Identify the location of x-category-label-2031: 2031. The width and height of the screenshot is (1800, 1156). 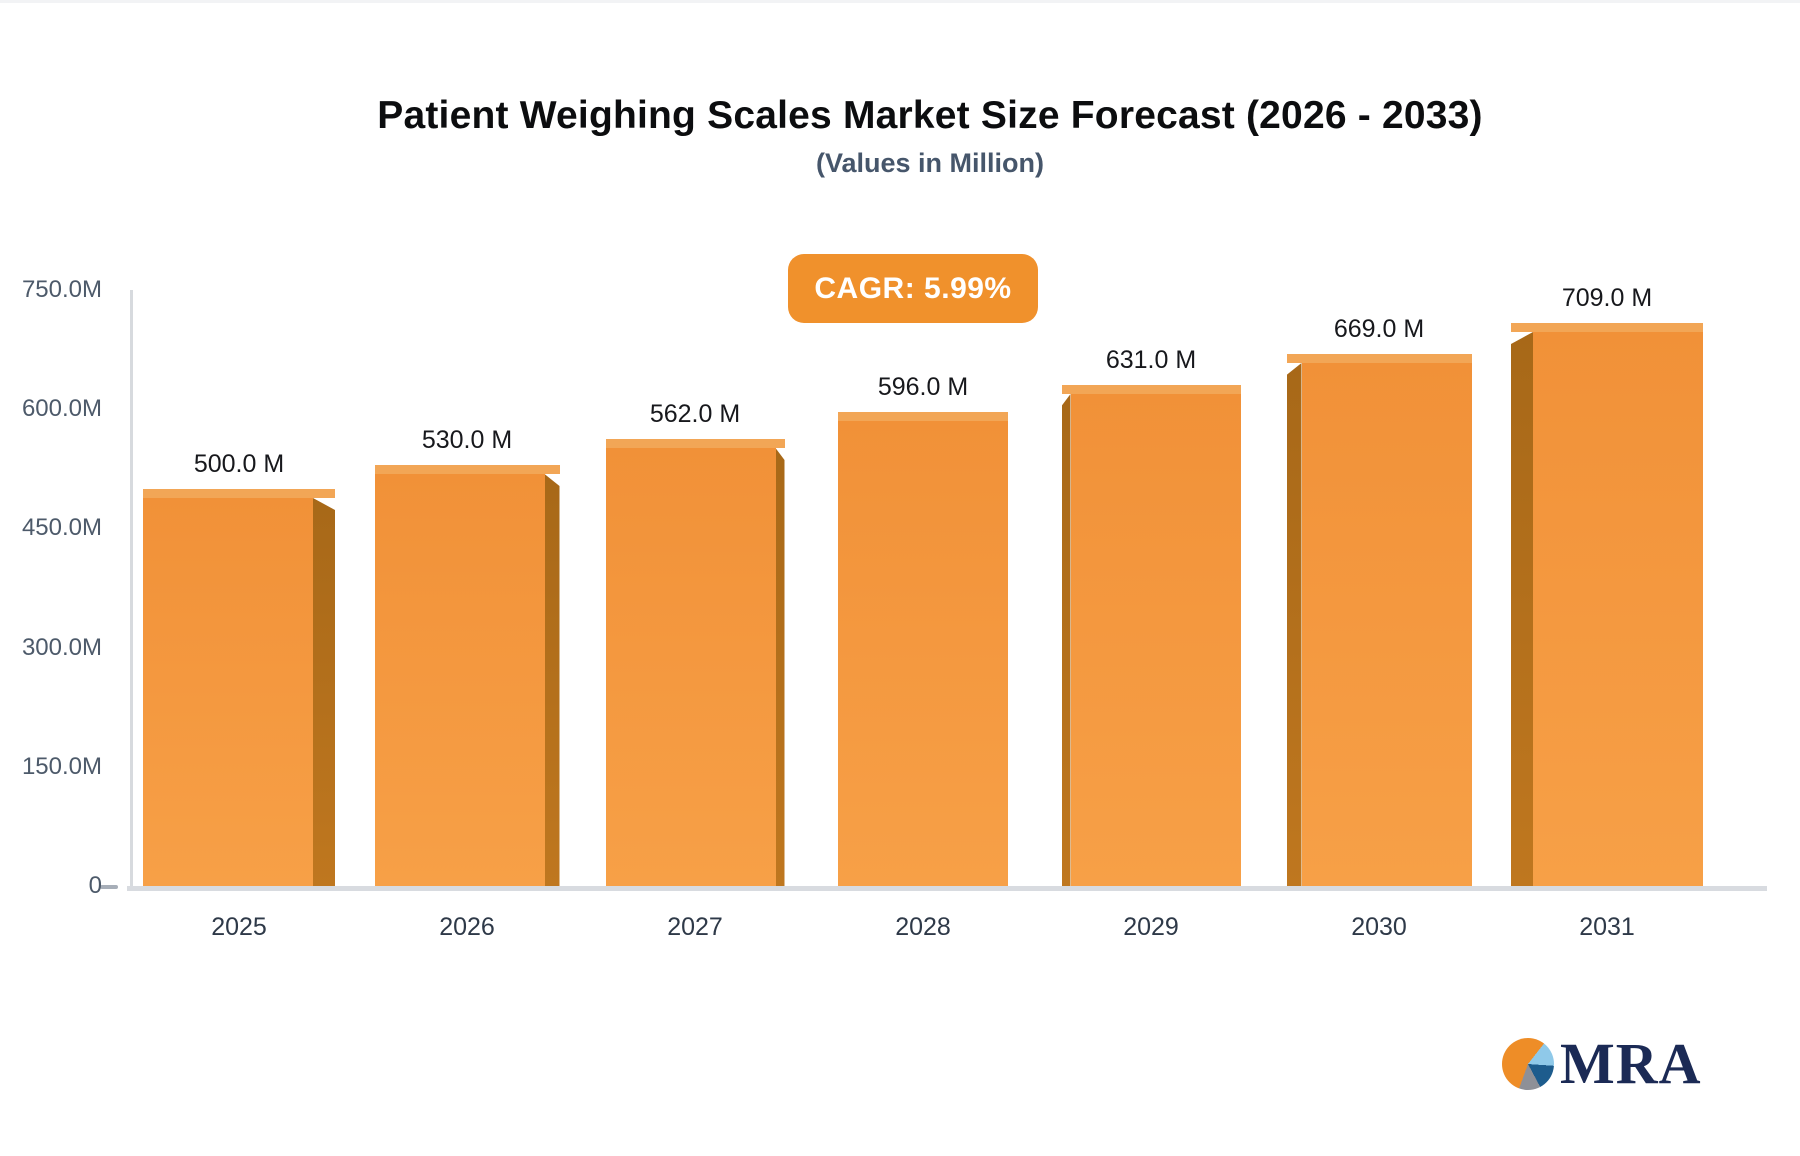
(1607, 927).